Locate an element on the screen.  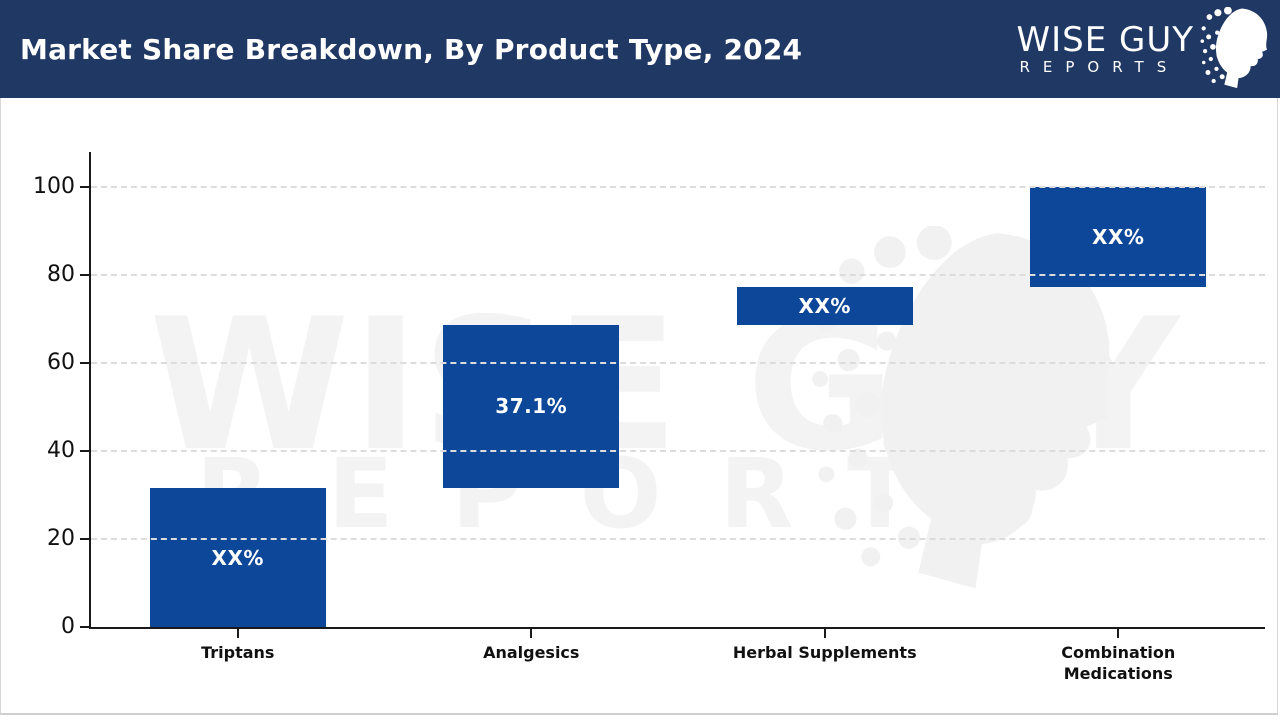
y-tick-label: 100 is located at coordinates (54, 187).